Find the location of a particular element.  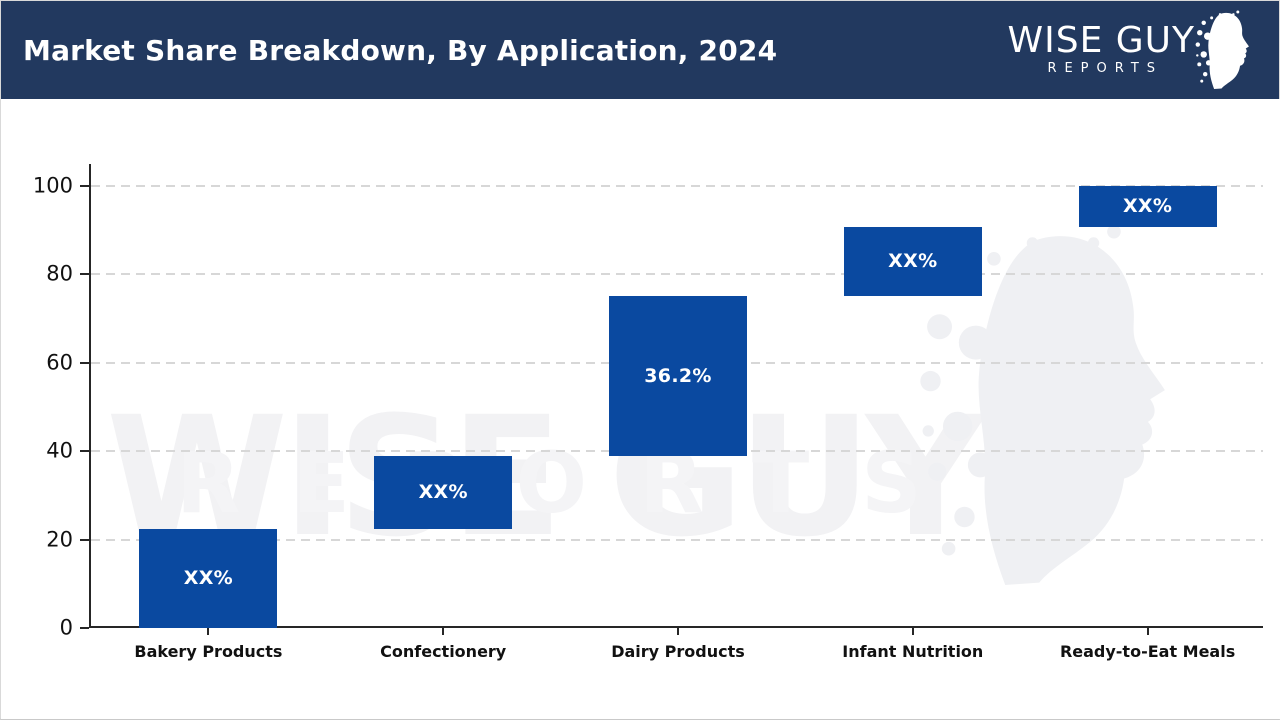

wiseguy-logo: WISE GUY REPORTS is located at coordinates (1137, 49).